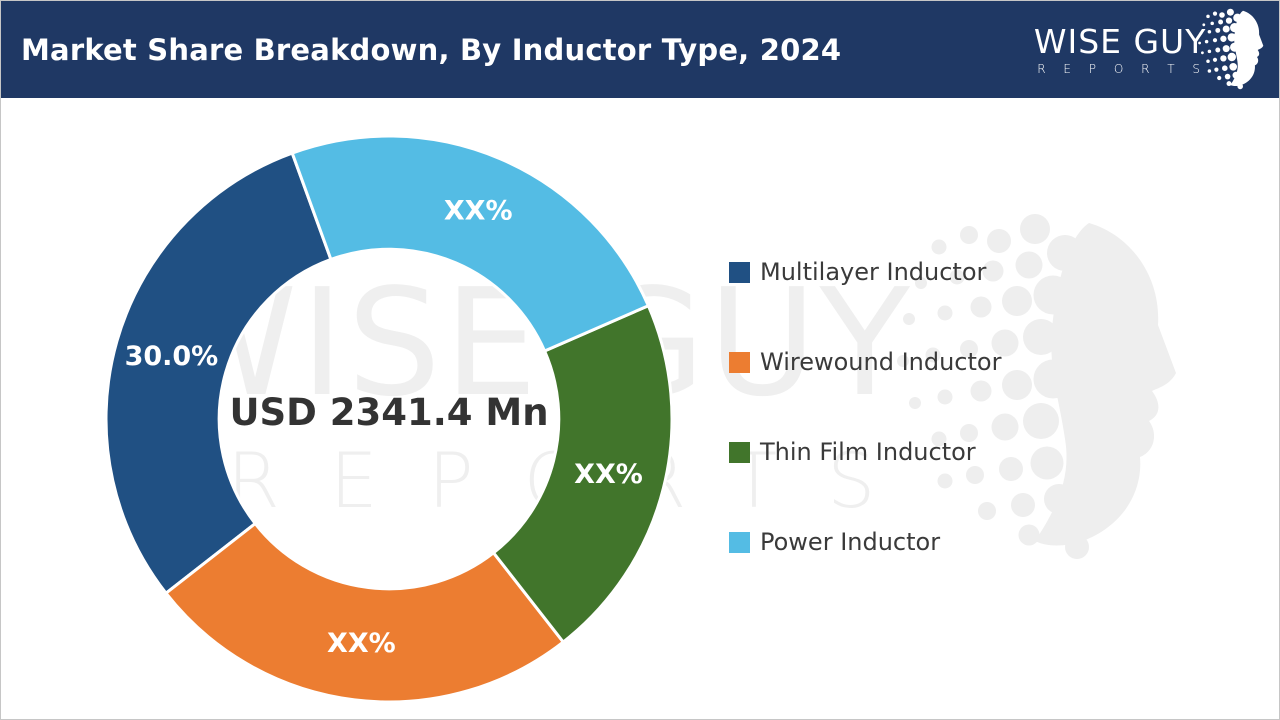  Describe the element at coordinates (1120, 41) in the screenshot. I see `brand-name: WISE GUY` at that location.